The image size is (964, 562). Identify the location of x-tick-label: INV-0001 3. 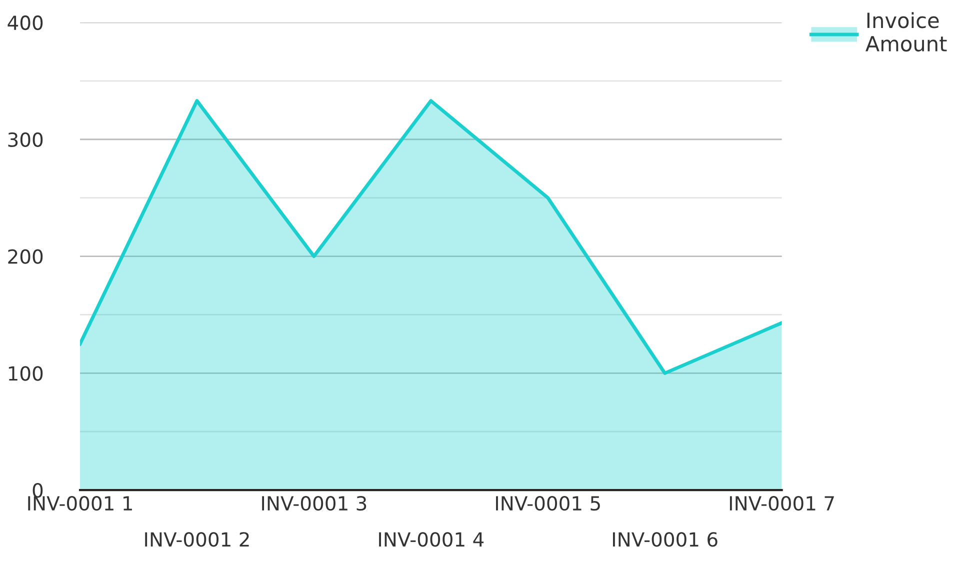
(314, 503).